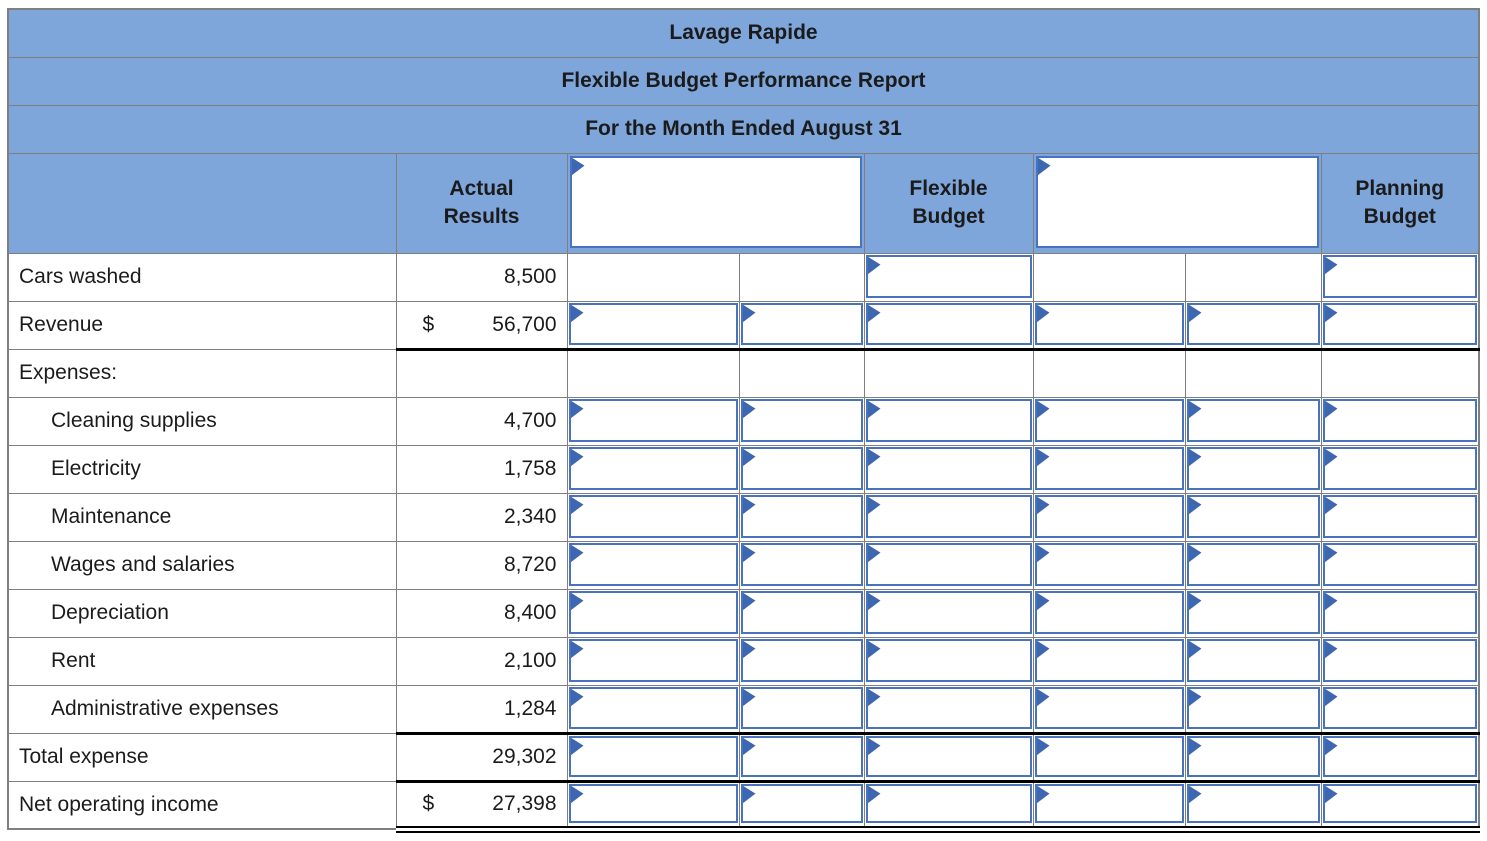 The image size is (1487, 841). I want to click on input-revenue-planning, so click(1399, 323).